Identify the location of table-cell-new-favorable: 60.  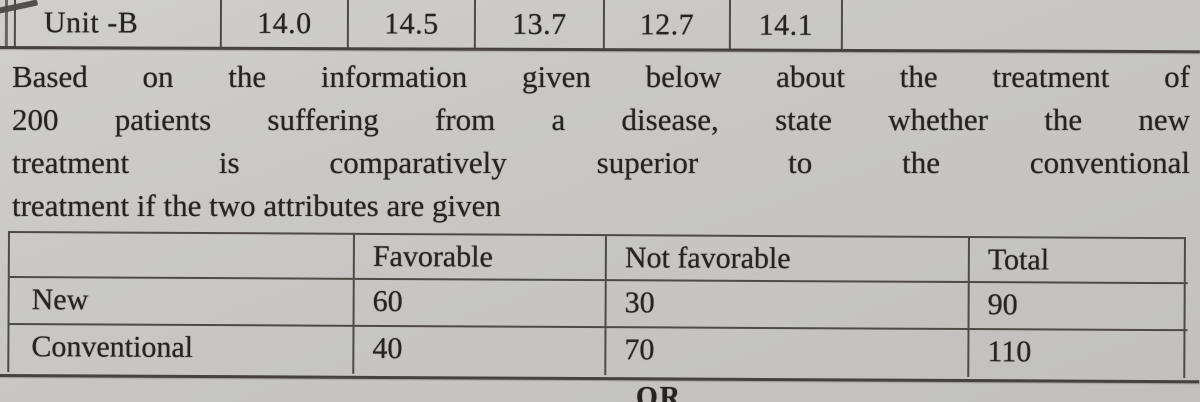
(480, 304).